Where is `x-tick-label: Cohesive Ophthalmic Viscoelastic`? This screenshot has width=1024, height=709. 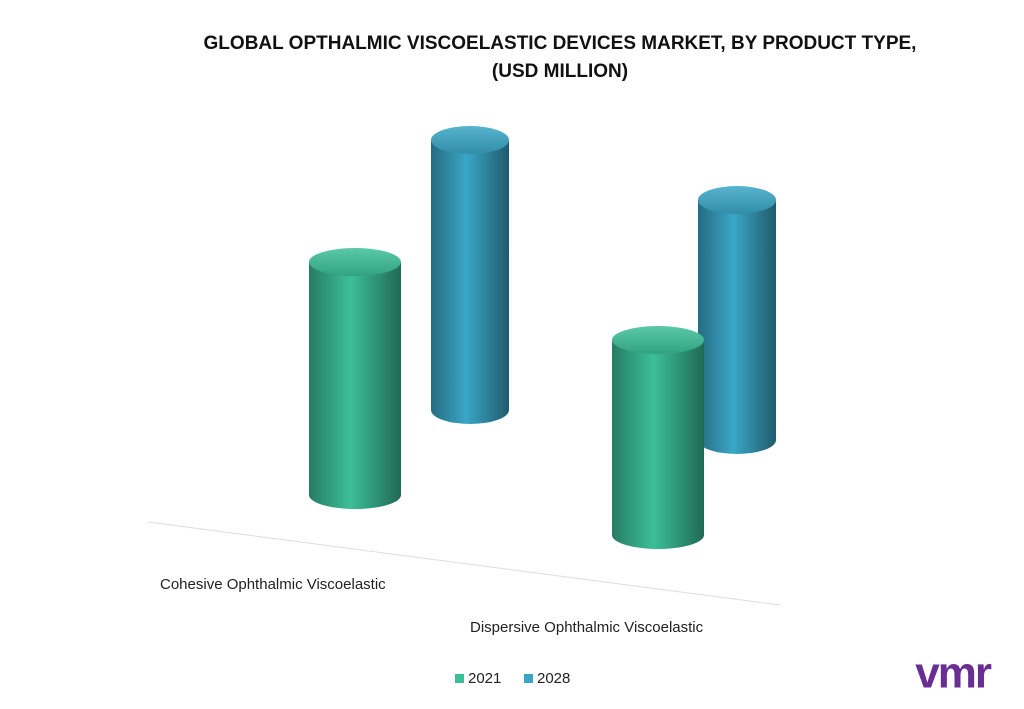 x-tick-label: Cohesive Ophthalmic Viscoelastic is located at coordinates (273, 584).